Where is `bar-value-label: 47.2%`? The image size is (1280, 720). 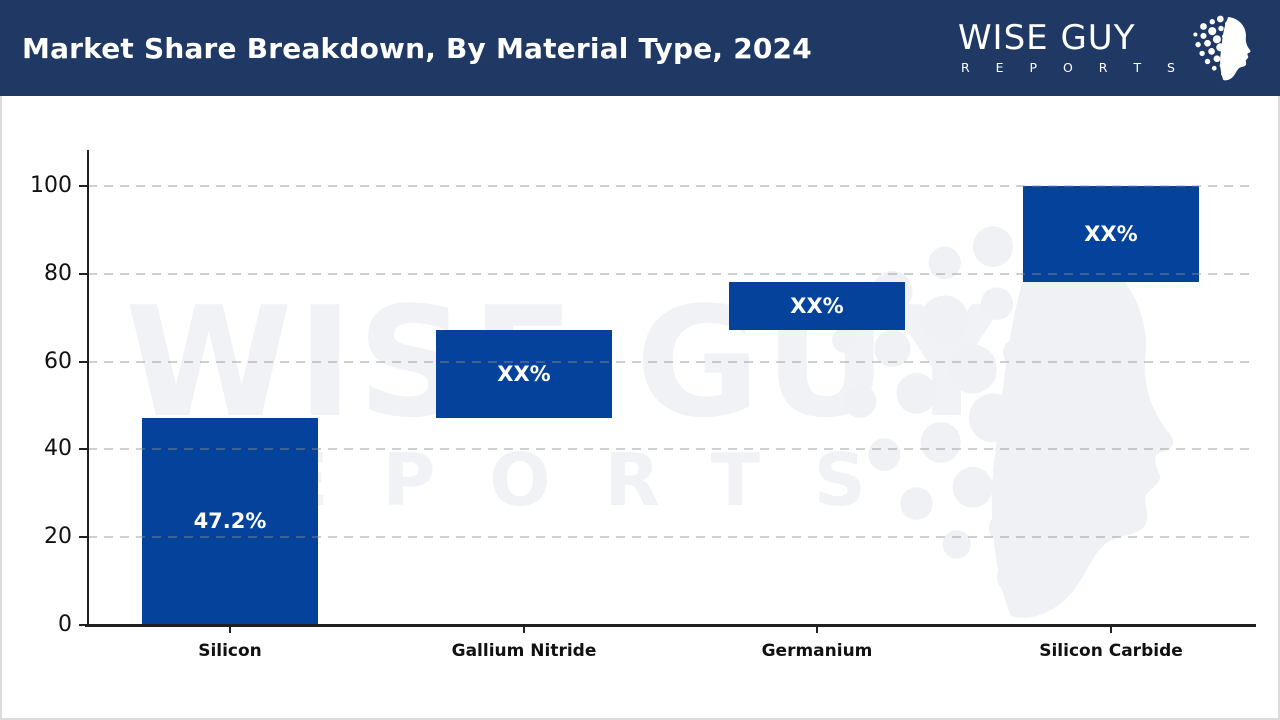
bar-value-label: 47.2% is located at coordinates (230, 521).